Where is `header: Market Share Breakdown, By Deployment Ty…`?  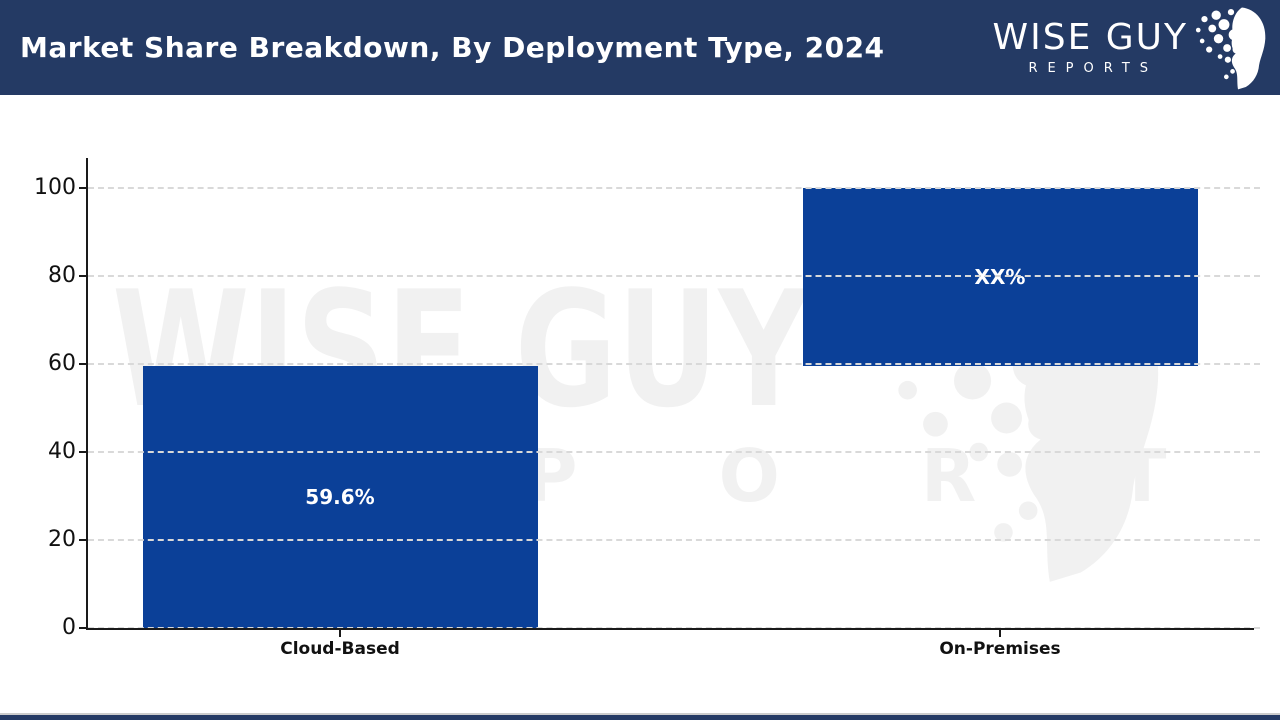
header: Market Share Breakdown, By Deployment Ty… is located at coordinates (640, 47).